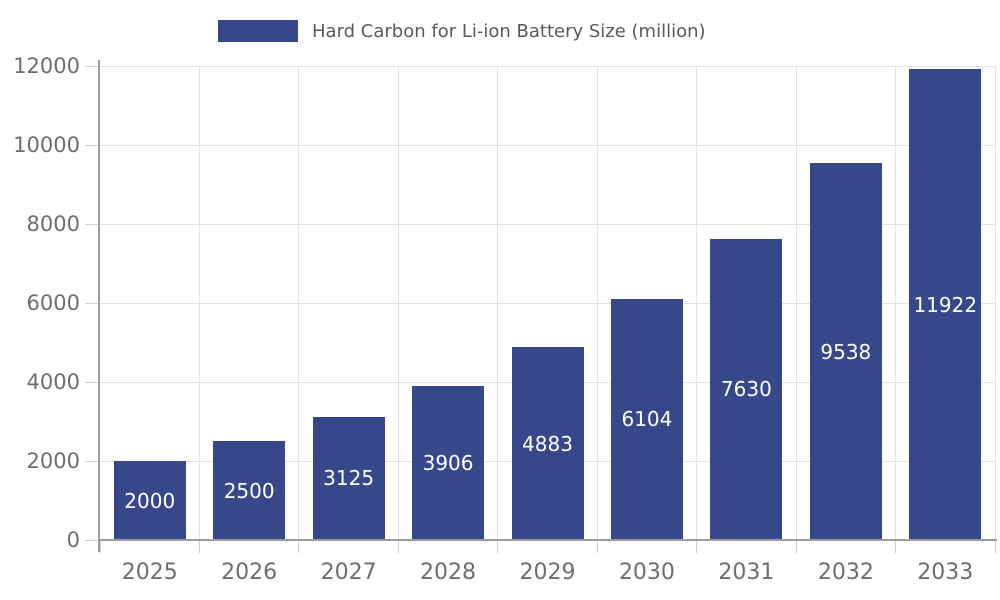 This screenshot has height=600, width=1000. What do you see at coordinates (73, 540) in the screenshot?
I see `y-axis-tick-label: 0` at bounding box center [73, 540].